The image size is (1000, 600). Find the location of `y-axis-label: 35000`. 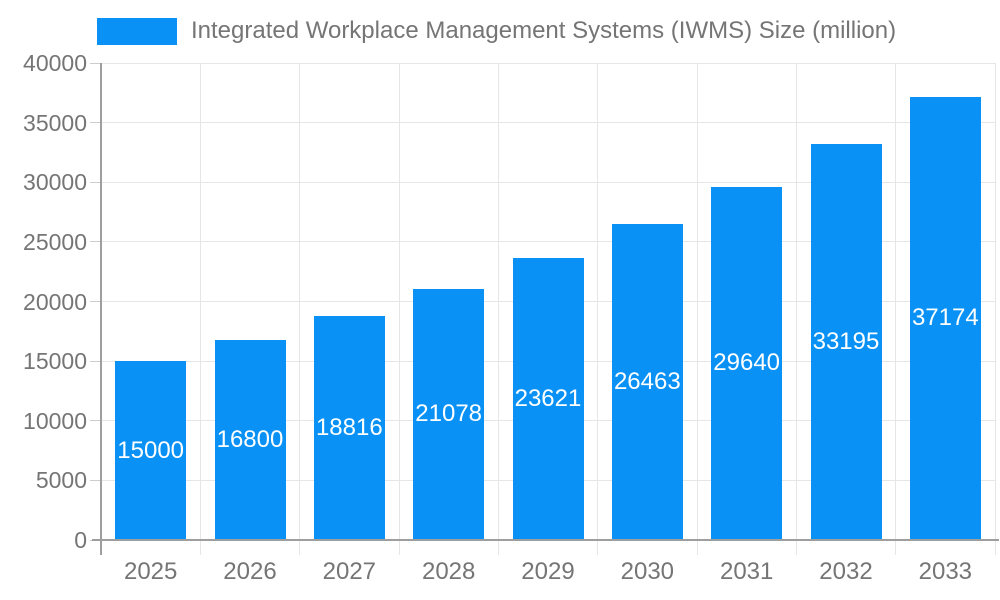

y-axis-label: 35000 is located at coordinates (55, 122).